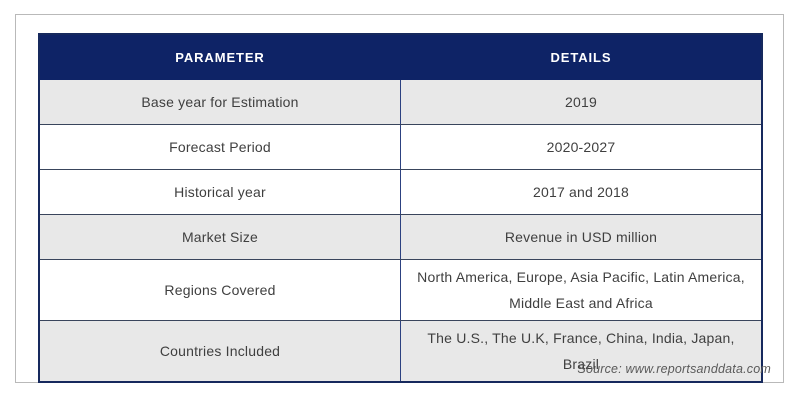  What do you see at coordinates (220, 237) in the screenshot?
I see `parameter-cell: Market Size` at bounding box center [220, 237].